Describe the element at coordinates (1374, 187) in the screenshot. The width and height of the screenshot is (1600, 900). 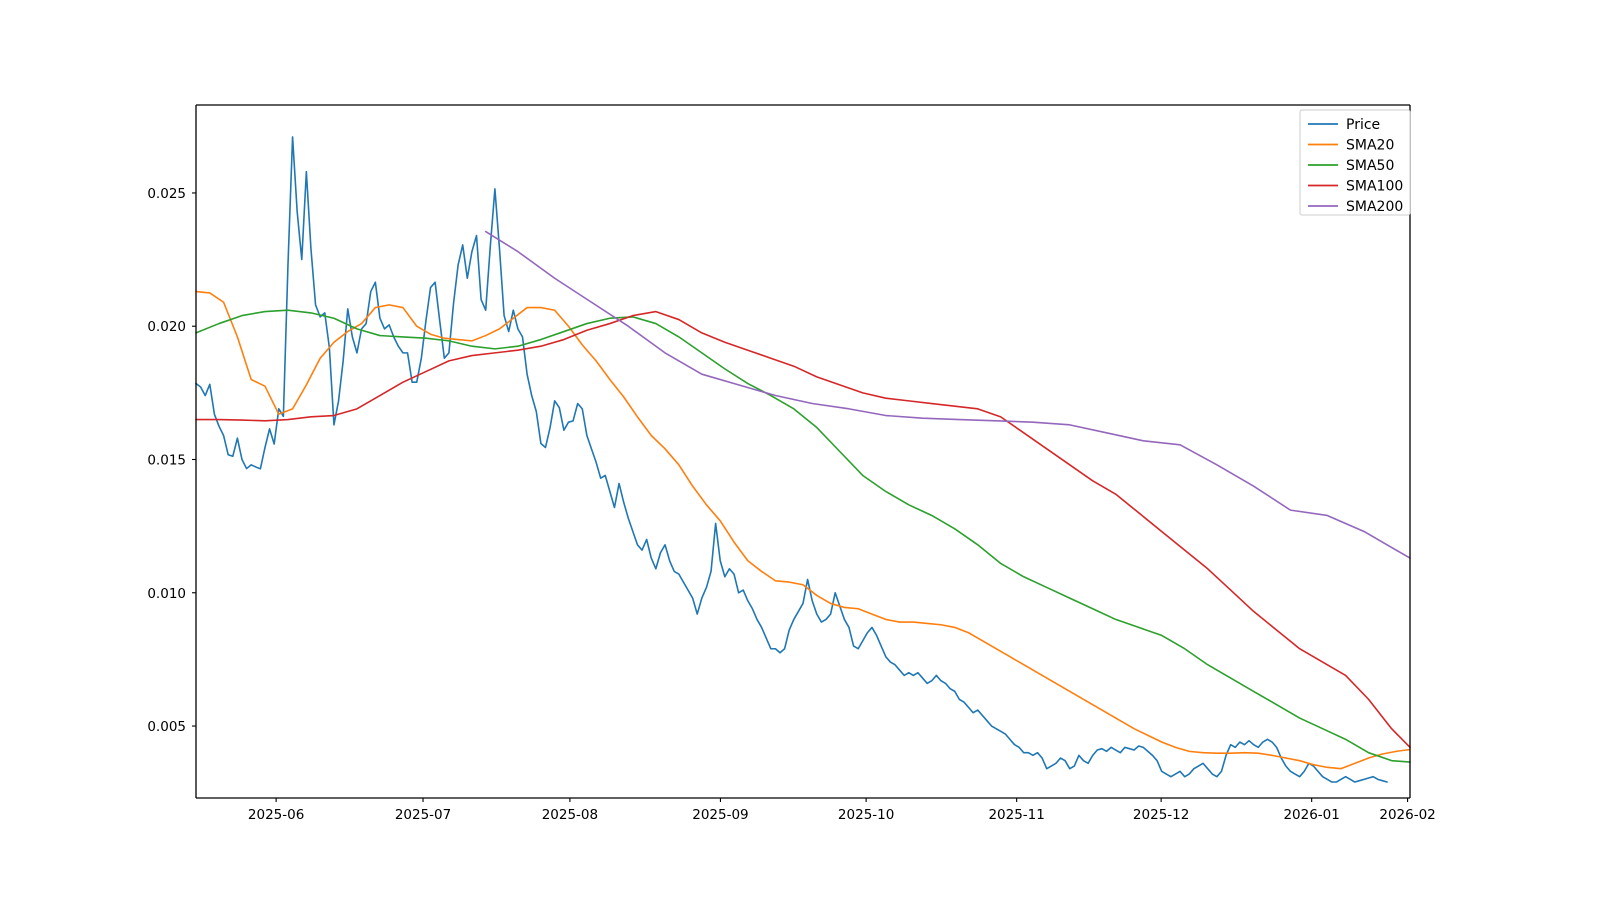
I see `legend-label-sma100: SMA100` at that location.